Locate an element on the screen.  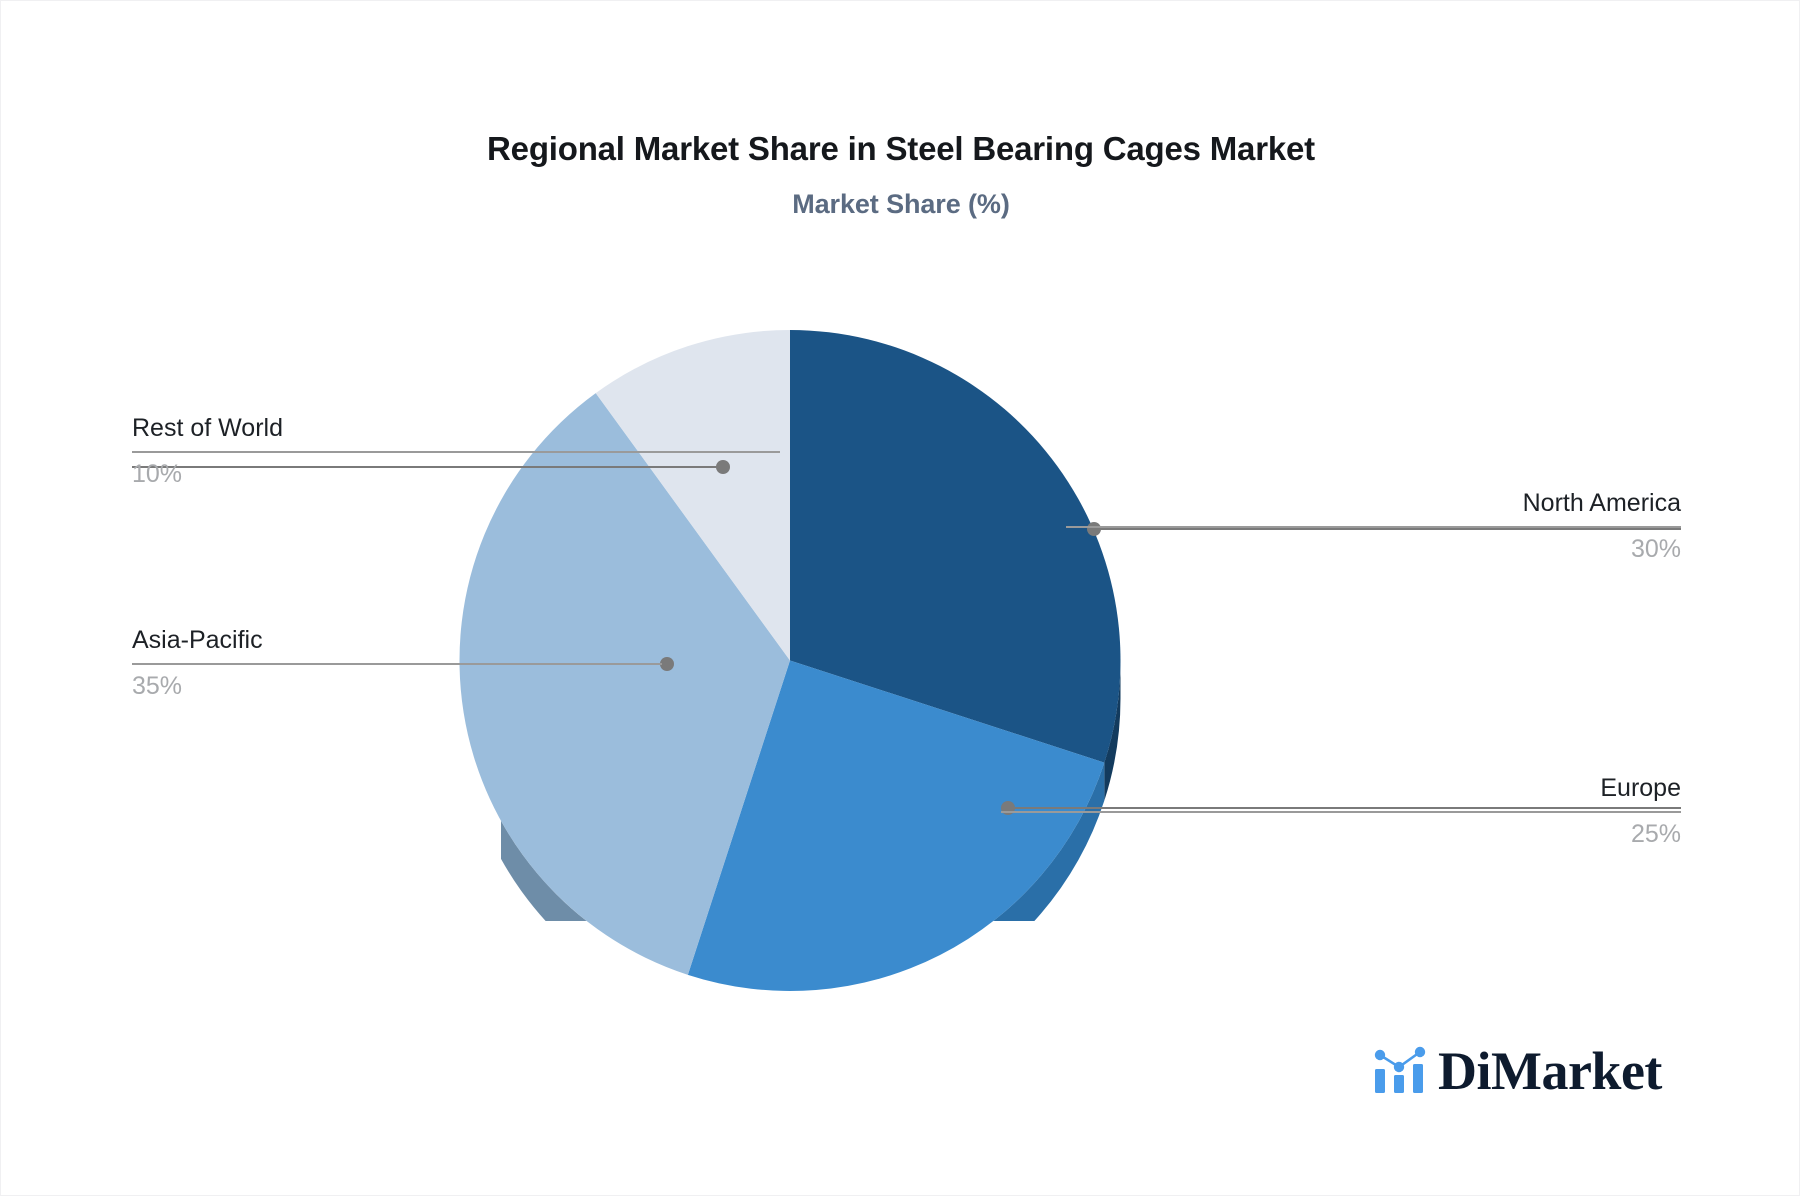
callout-rest-of-world: Rest of World 10% is located at coordinates (456, 452).